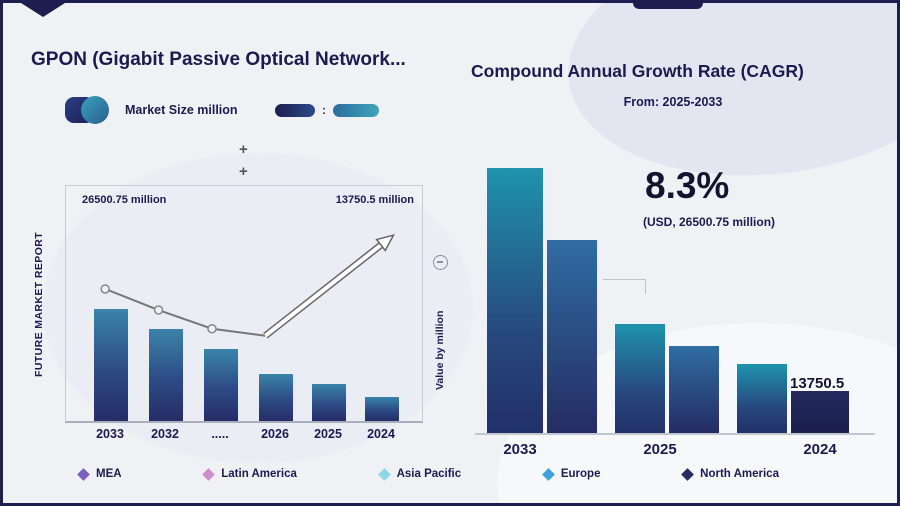 This screenshot has width=900, height=506. What do you see at coordinates (374, 200) in the screenshot?
I see `annotation-2024-value: 13750.5 million` at bounding box center [374, 200].